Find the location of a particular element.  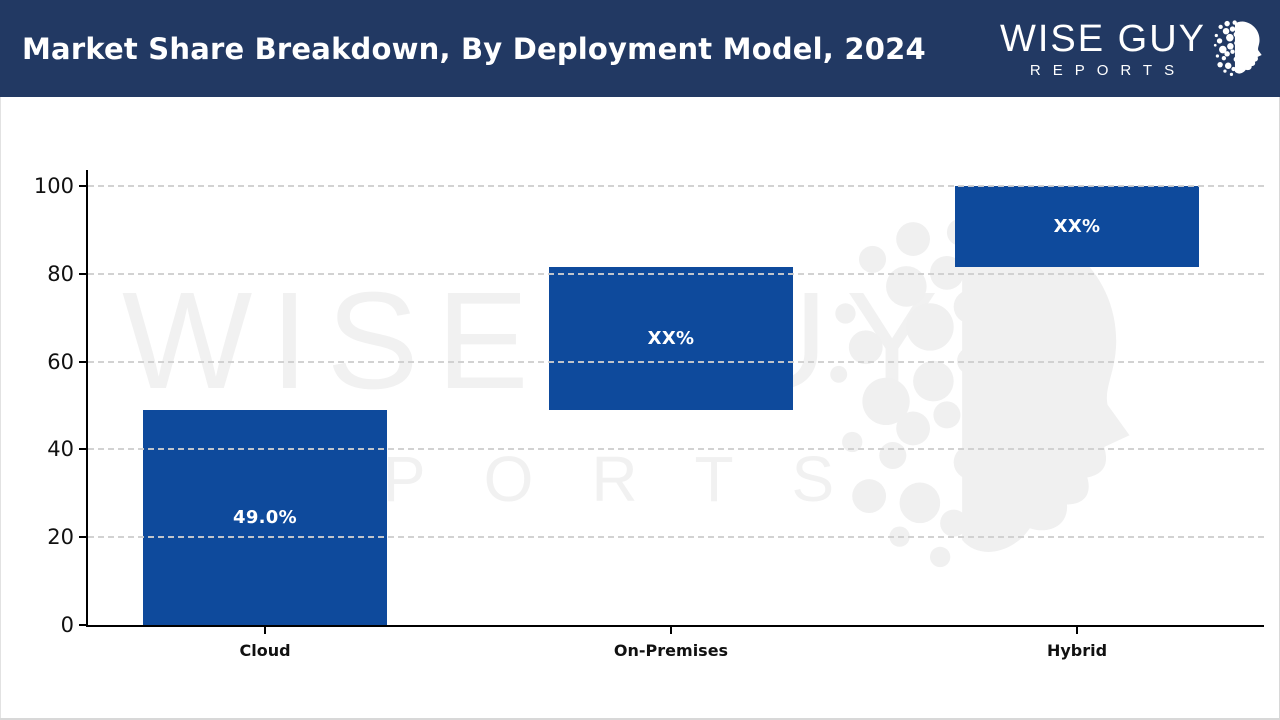

bar-cloud: 49.0% is located at coordinates (265, 517).